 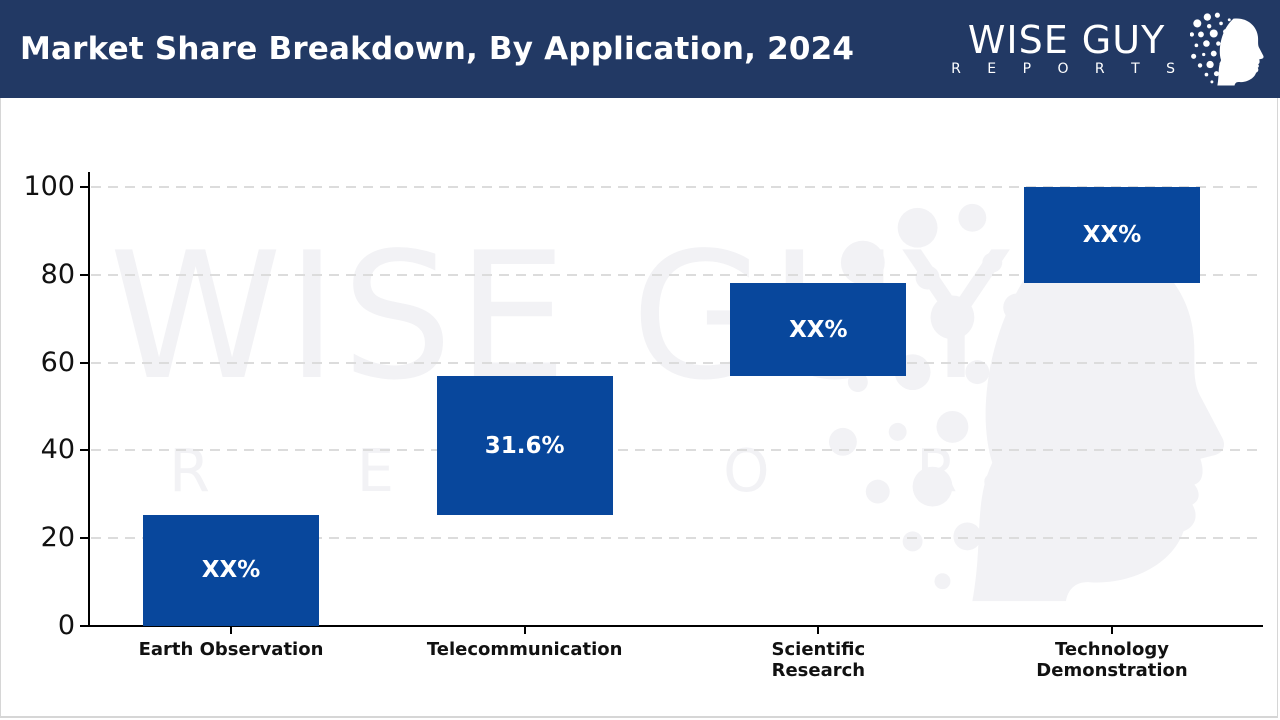 I want to click on x-axis-line, so click(x=675, y=626).